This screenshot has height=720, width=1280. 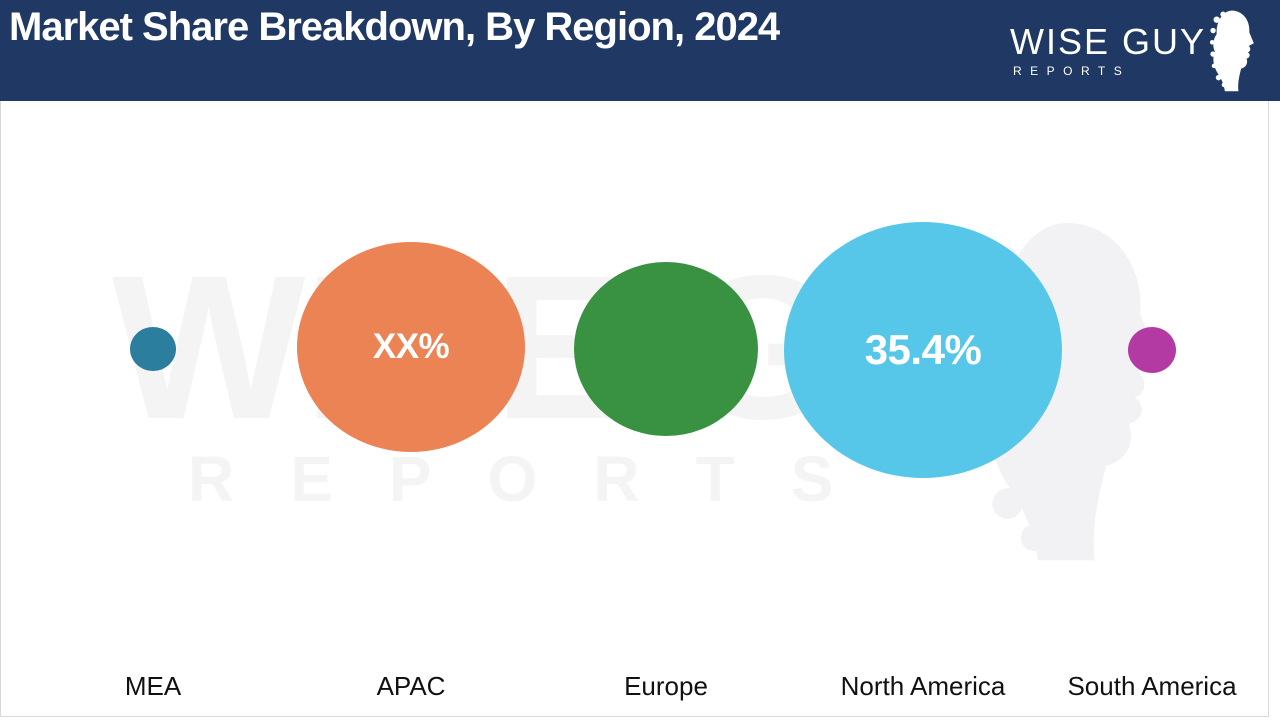 I want to click on bubble-apac-value: XX%, so click(x=411, y=346).